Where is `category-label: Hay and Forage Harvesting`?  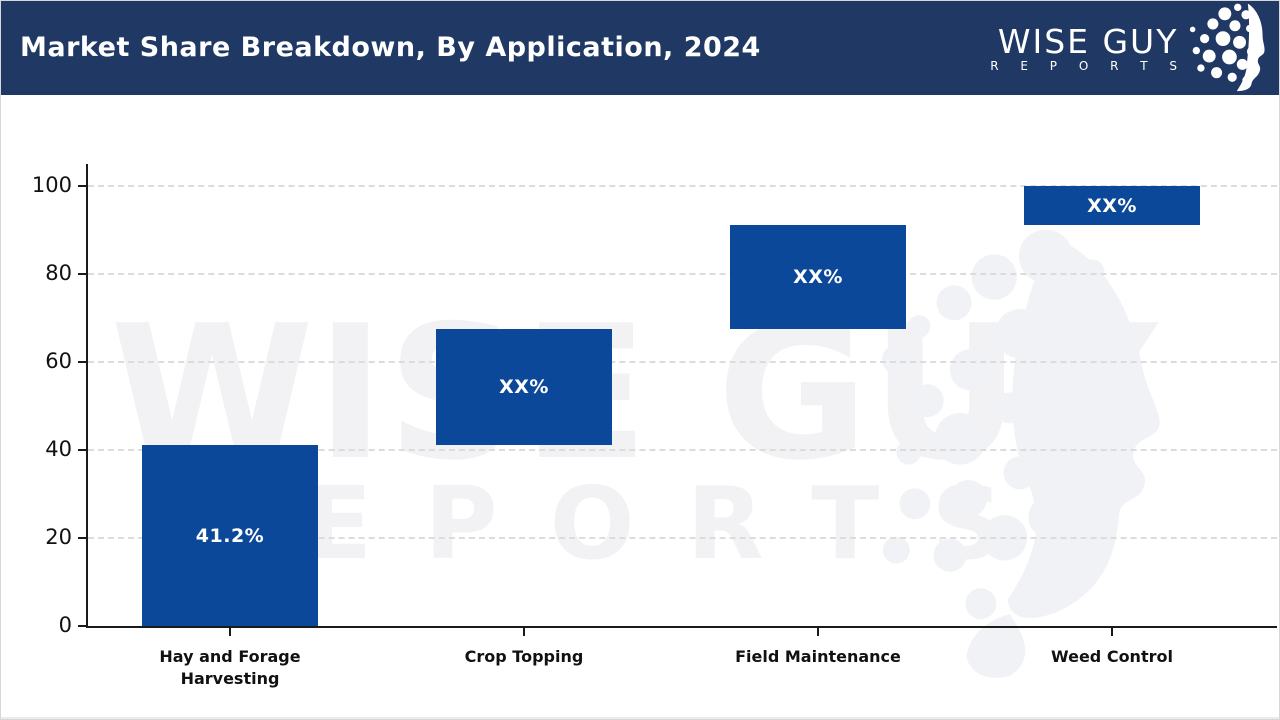 category-label: Hay and Forage Harvesting is located at coordinates (230, 667).